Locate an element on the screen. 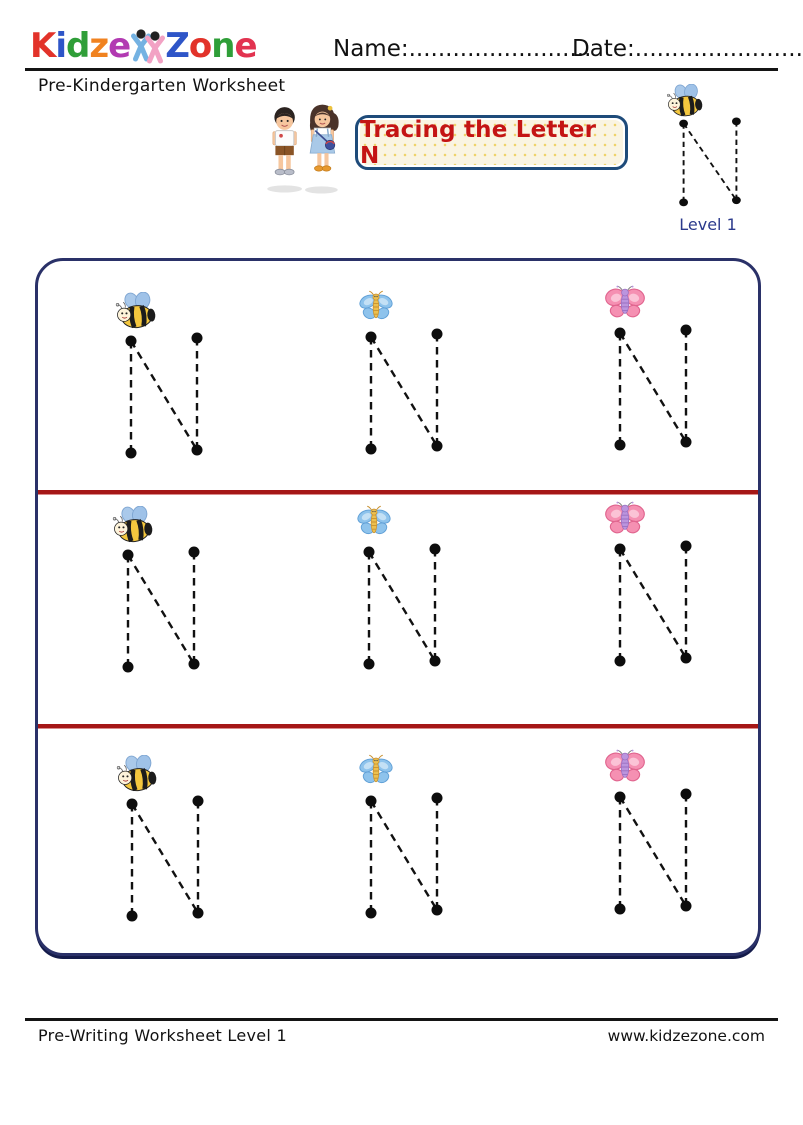 The width and height of the screenshot is (803, 1125). worksheet-subtitle: Pre-Kindergarten Worksheet is located at coordinates (162, 86).